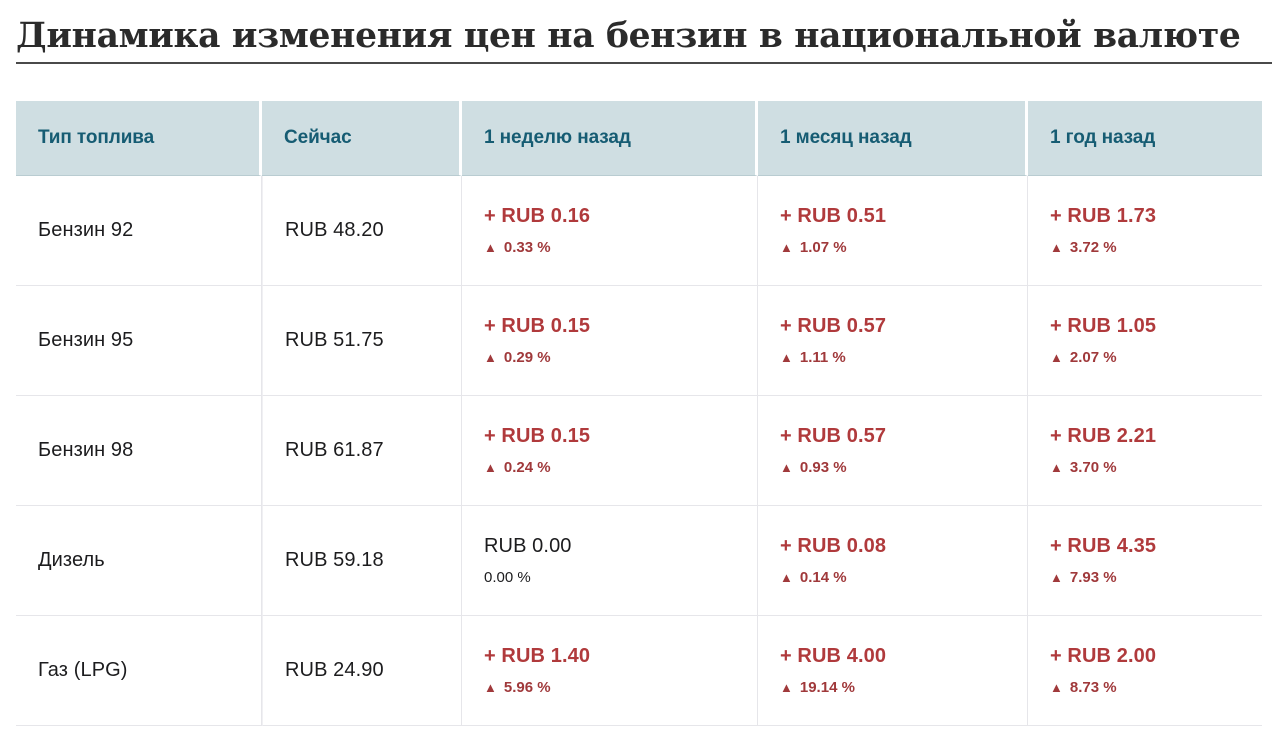 This screenshot has width=1280, height=755. What do you see at coordinates (823, 467) in the screenshot?
I see `change-month-percent-label: 0.93 %` at bounding box center [823, 467].